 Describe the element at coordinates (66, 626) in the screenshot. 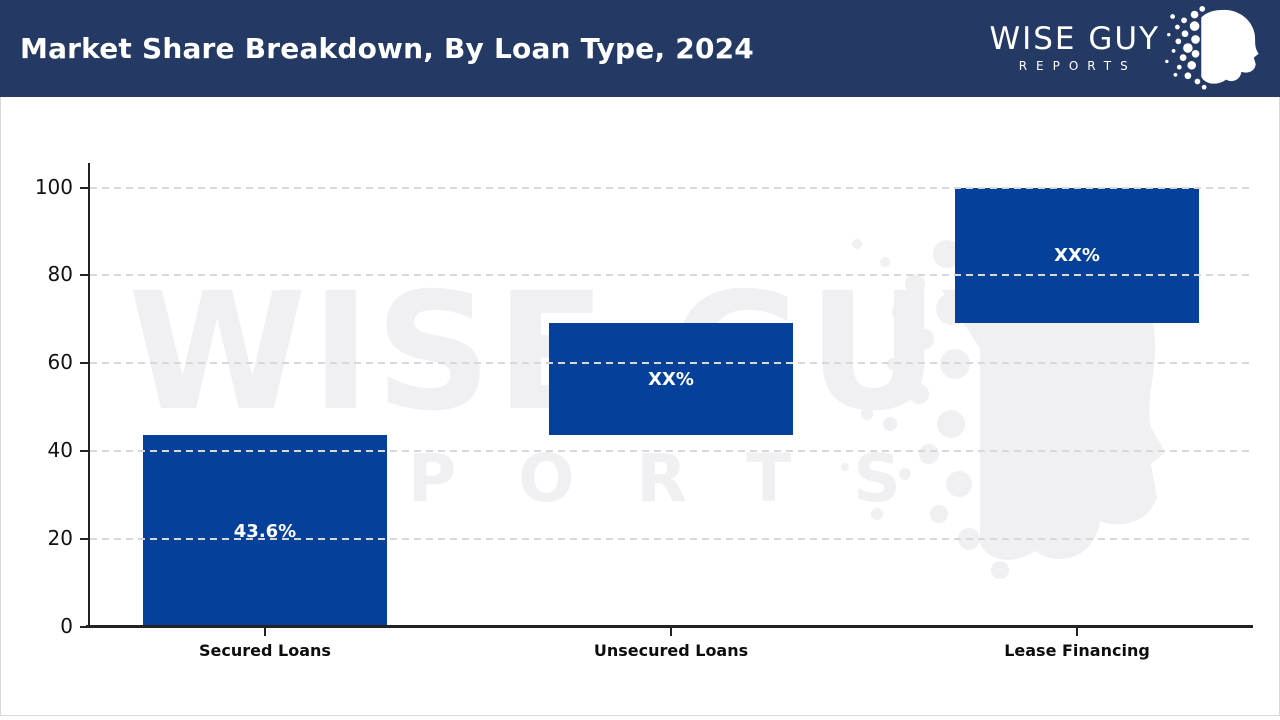

I see `y-tick-label-0: 0` at that location.